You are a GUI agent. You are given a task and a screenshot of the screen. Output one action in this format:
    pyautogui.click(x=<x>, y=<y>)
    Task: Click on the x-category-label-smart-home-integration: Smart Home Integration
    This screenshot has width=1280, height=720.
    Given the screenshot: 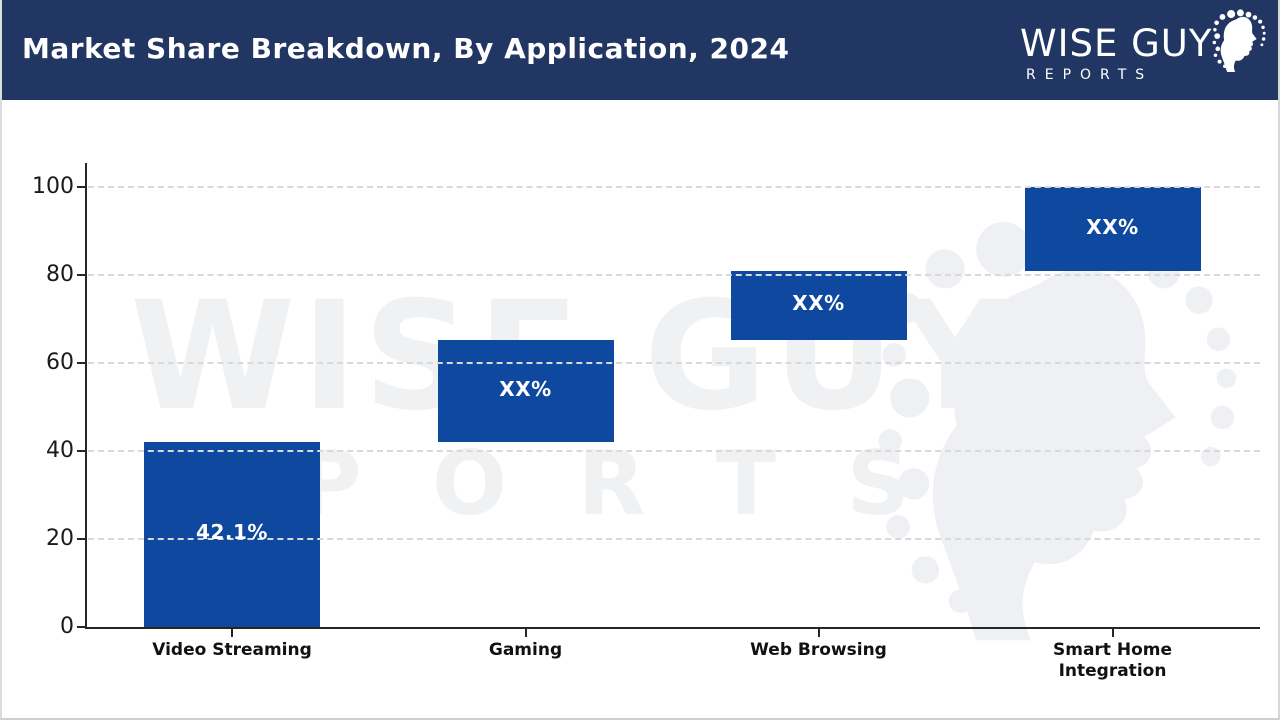 What is the action you would take?
    pyautogui.click(x=1112, y=661)
    